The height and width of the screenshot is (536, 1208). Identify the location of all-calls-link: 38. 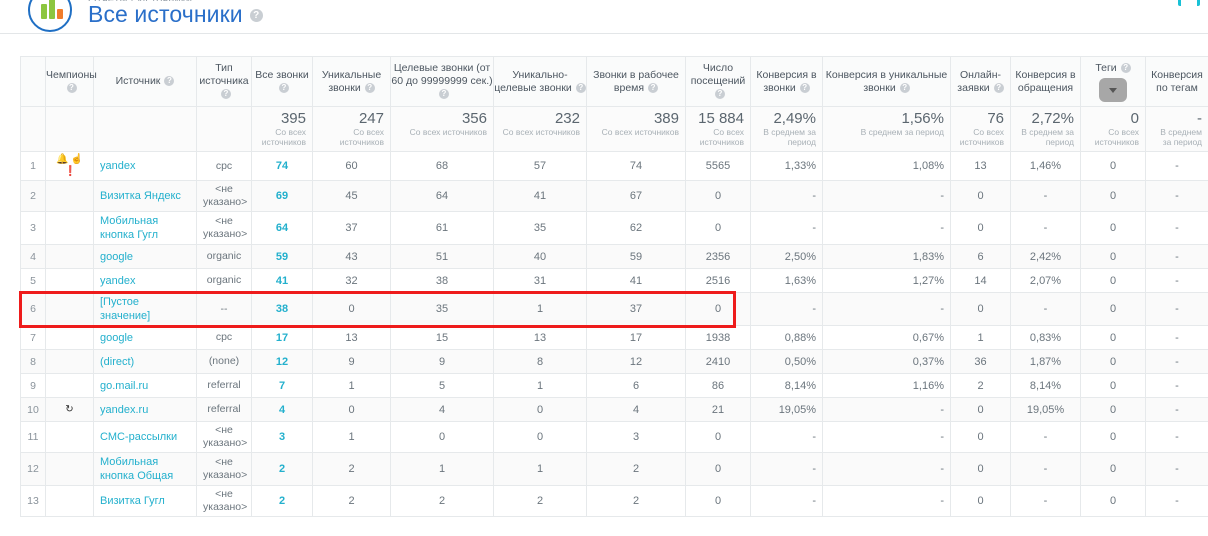
(282, 309).